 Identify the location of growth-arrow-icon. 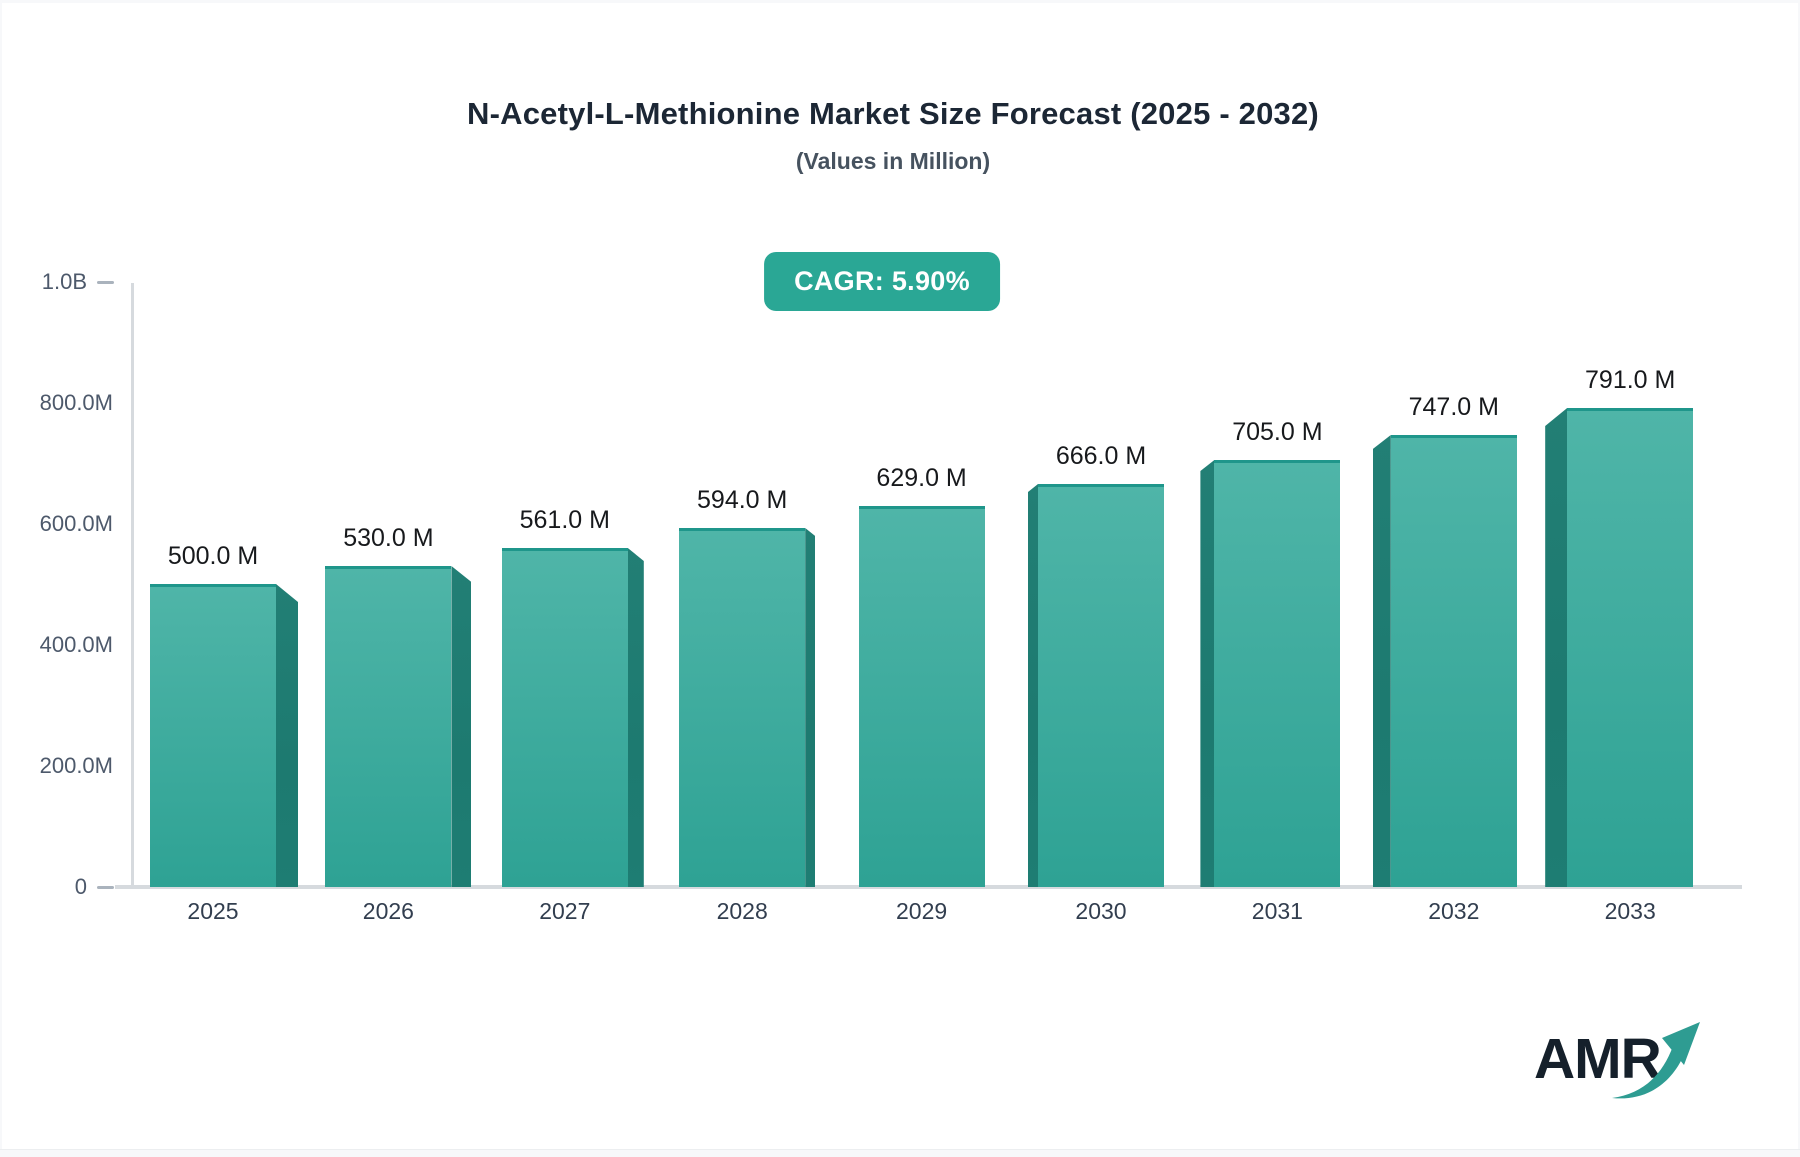
(1656, 1060).